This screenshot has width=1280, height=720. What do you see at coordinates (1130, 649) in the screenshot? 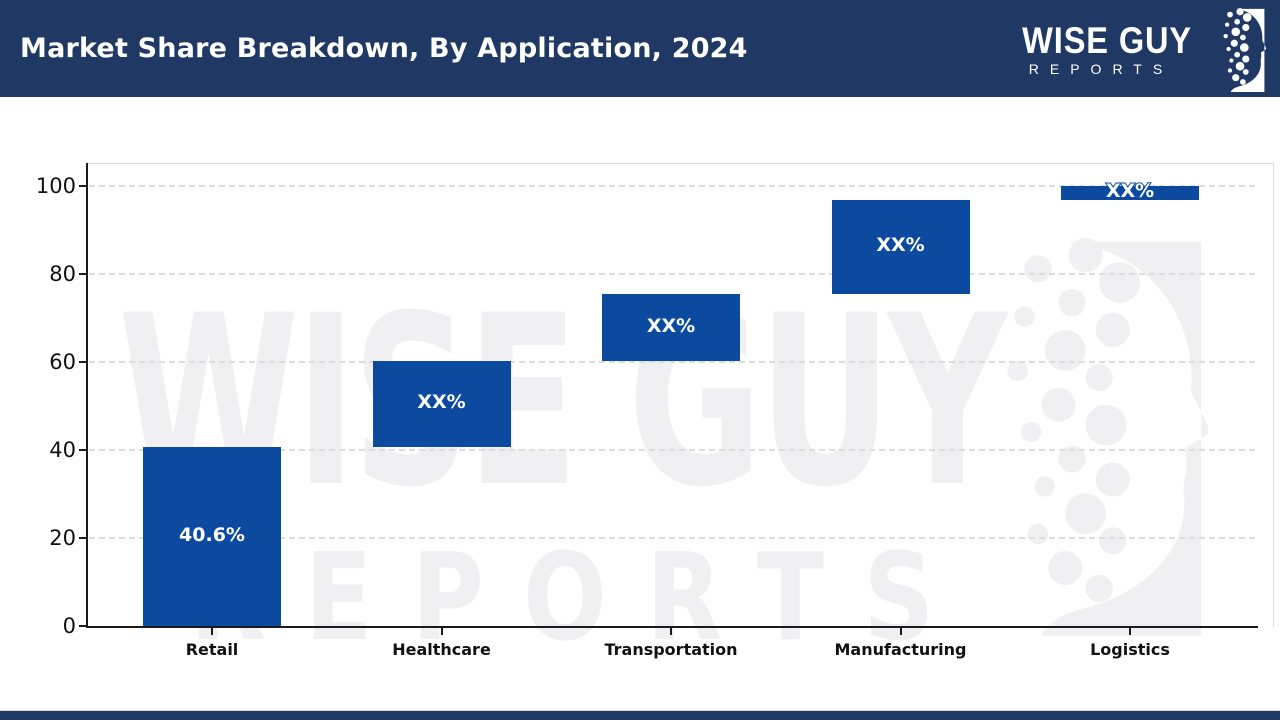
I see `x-category-label-logistics: Logistics` at bounding box center [1130, 649].